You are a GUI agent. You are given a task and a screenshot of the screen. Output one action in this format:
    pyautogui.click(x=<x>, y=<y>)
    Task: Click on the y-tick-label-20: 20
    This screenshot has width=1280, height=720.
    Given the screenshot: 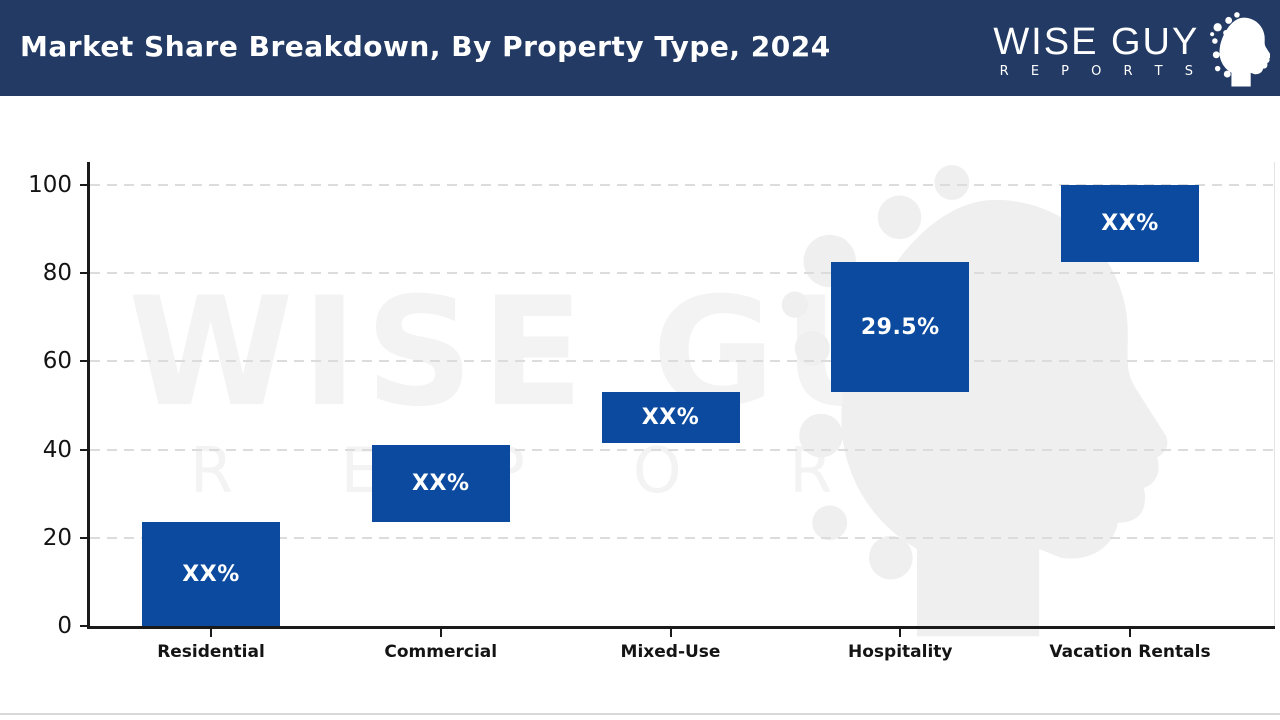 What is the action you would take?
    pyautogui.click(x=57, y=537)
    